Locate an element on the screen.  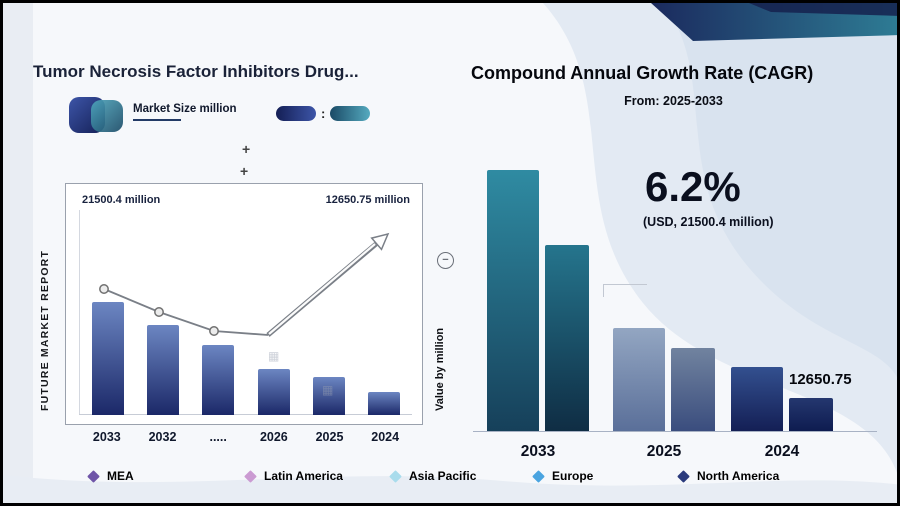
left-chart-annotation-right: 12650.75 million is located at coordinates (367, 200).